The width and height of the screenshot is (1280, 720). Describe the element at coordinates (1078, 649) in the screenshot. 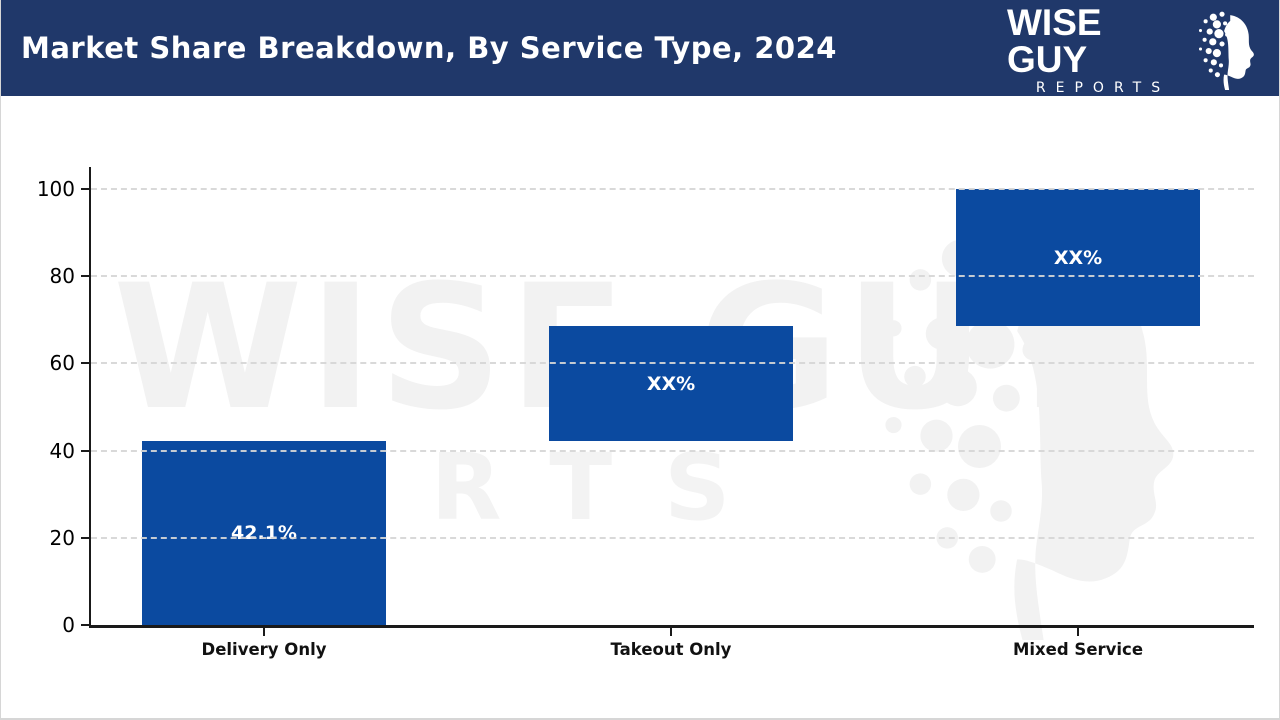

I see `x-category-label: Mixed Service` at that location.